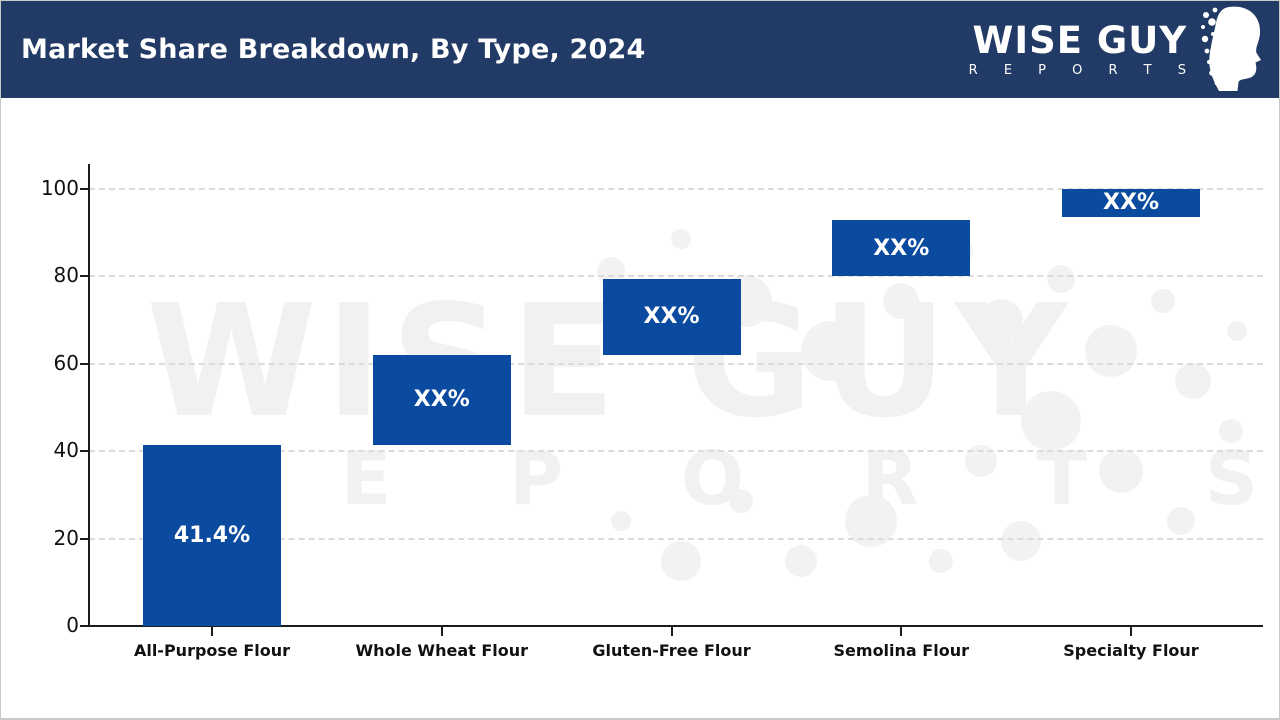 This screenshot has height=720, width=1280. What do you see at coordinates (333, 49) in the screenshot?
I see `page-title: Market Share Breakdown, By Type, 2024` at bounding box center [333, 49].